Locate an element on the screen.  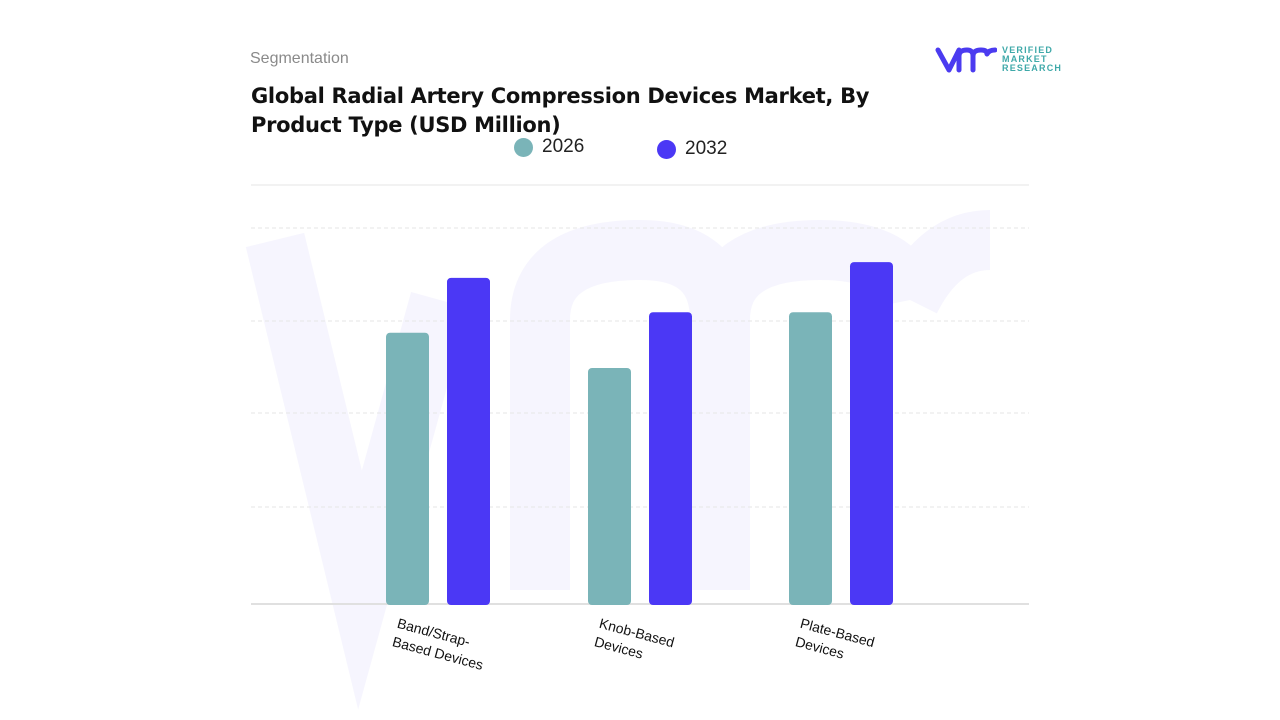
segment-label: Segmentation is located at coordinates (299, 58).